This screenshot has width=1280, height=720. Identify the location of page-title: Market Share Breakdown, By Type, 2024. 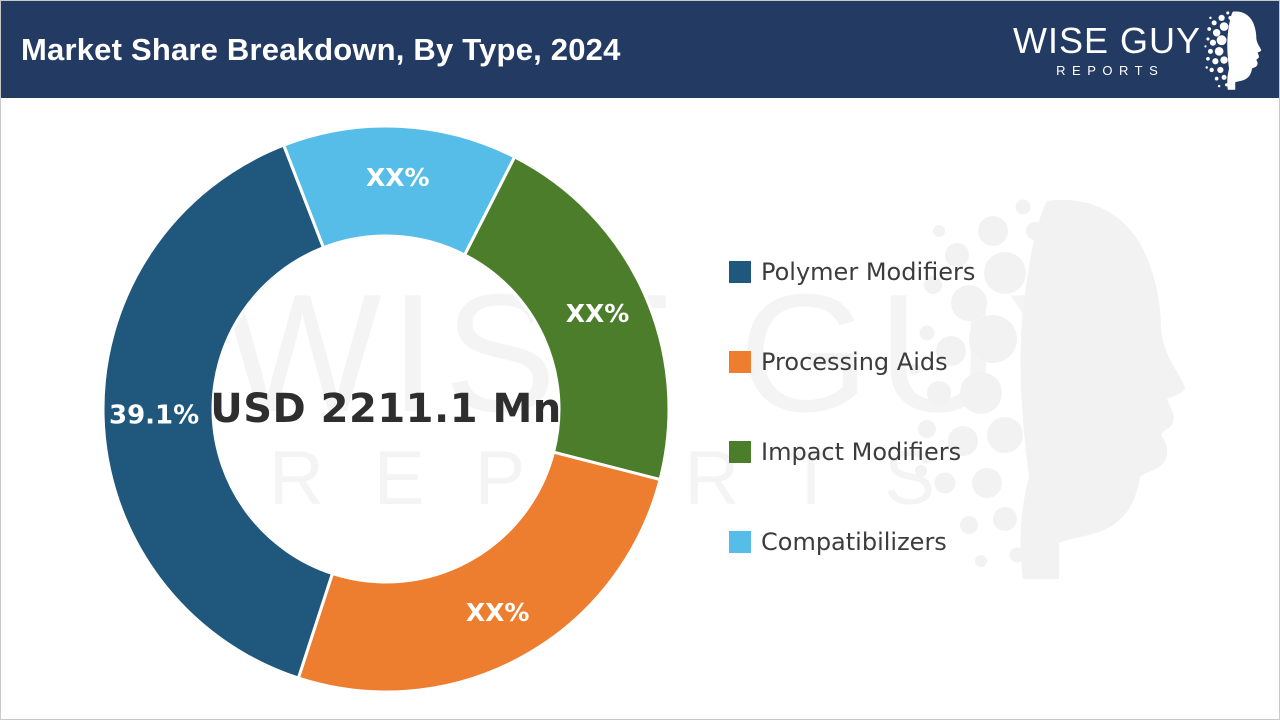
(321, 49).